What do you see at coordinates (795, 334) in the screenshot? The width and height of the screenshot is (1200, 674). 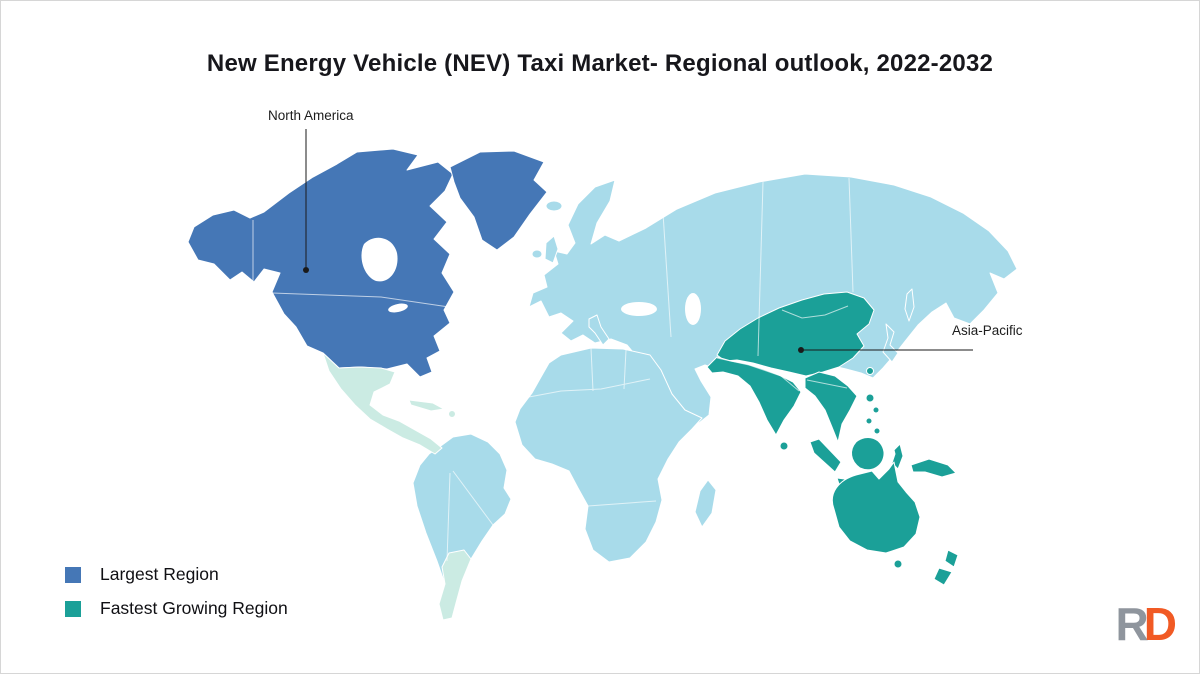 I see `region-china` at bounding box center [795, 334].